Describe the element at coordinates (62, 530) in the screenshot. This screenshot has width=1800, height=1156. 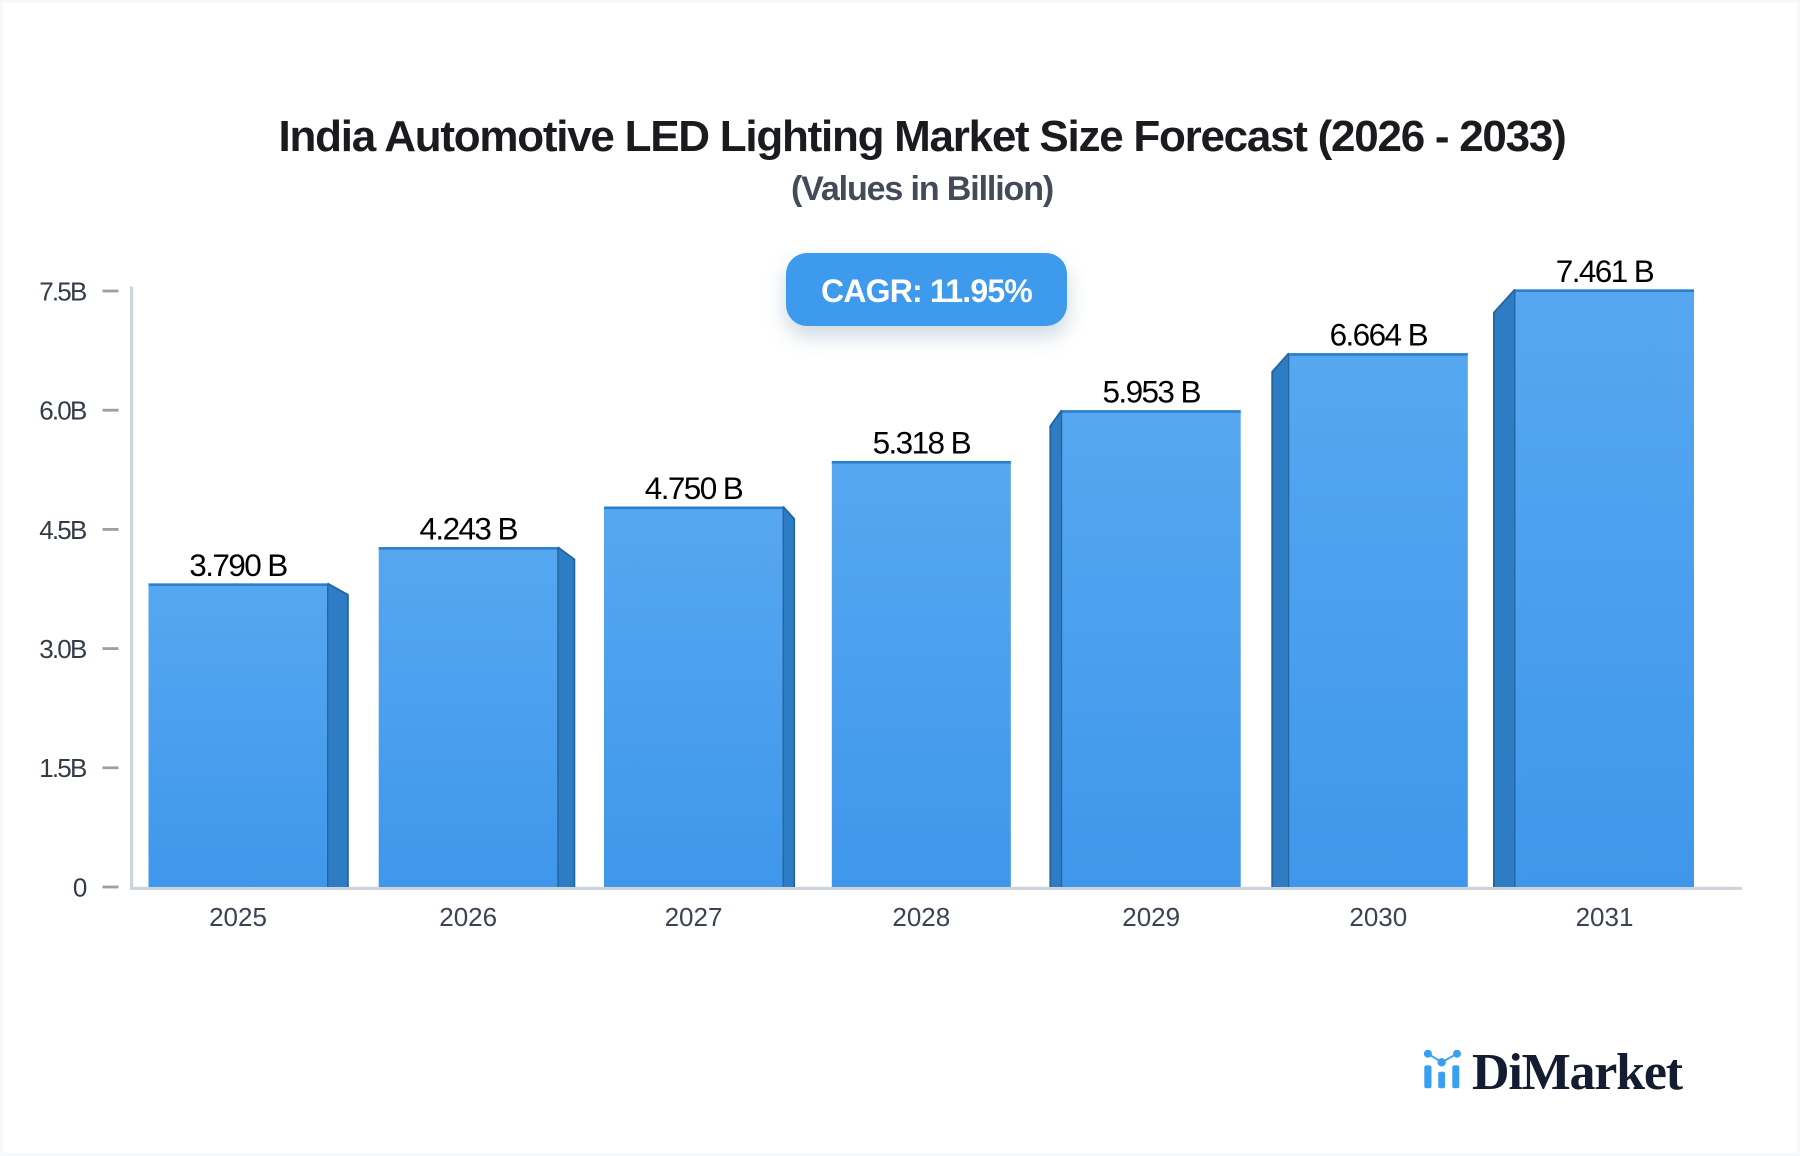
I see `svg-text: 4.5B` at that location.